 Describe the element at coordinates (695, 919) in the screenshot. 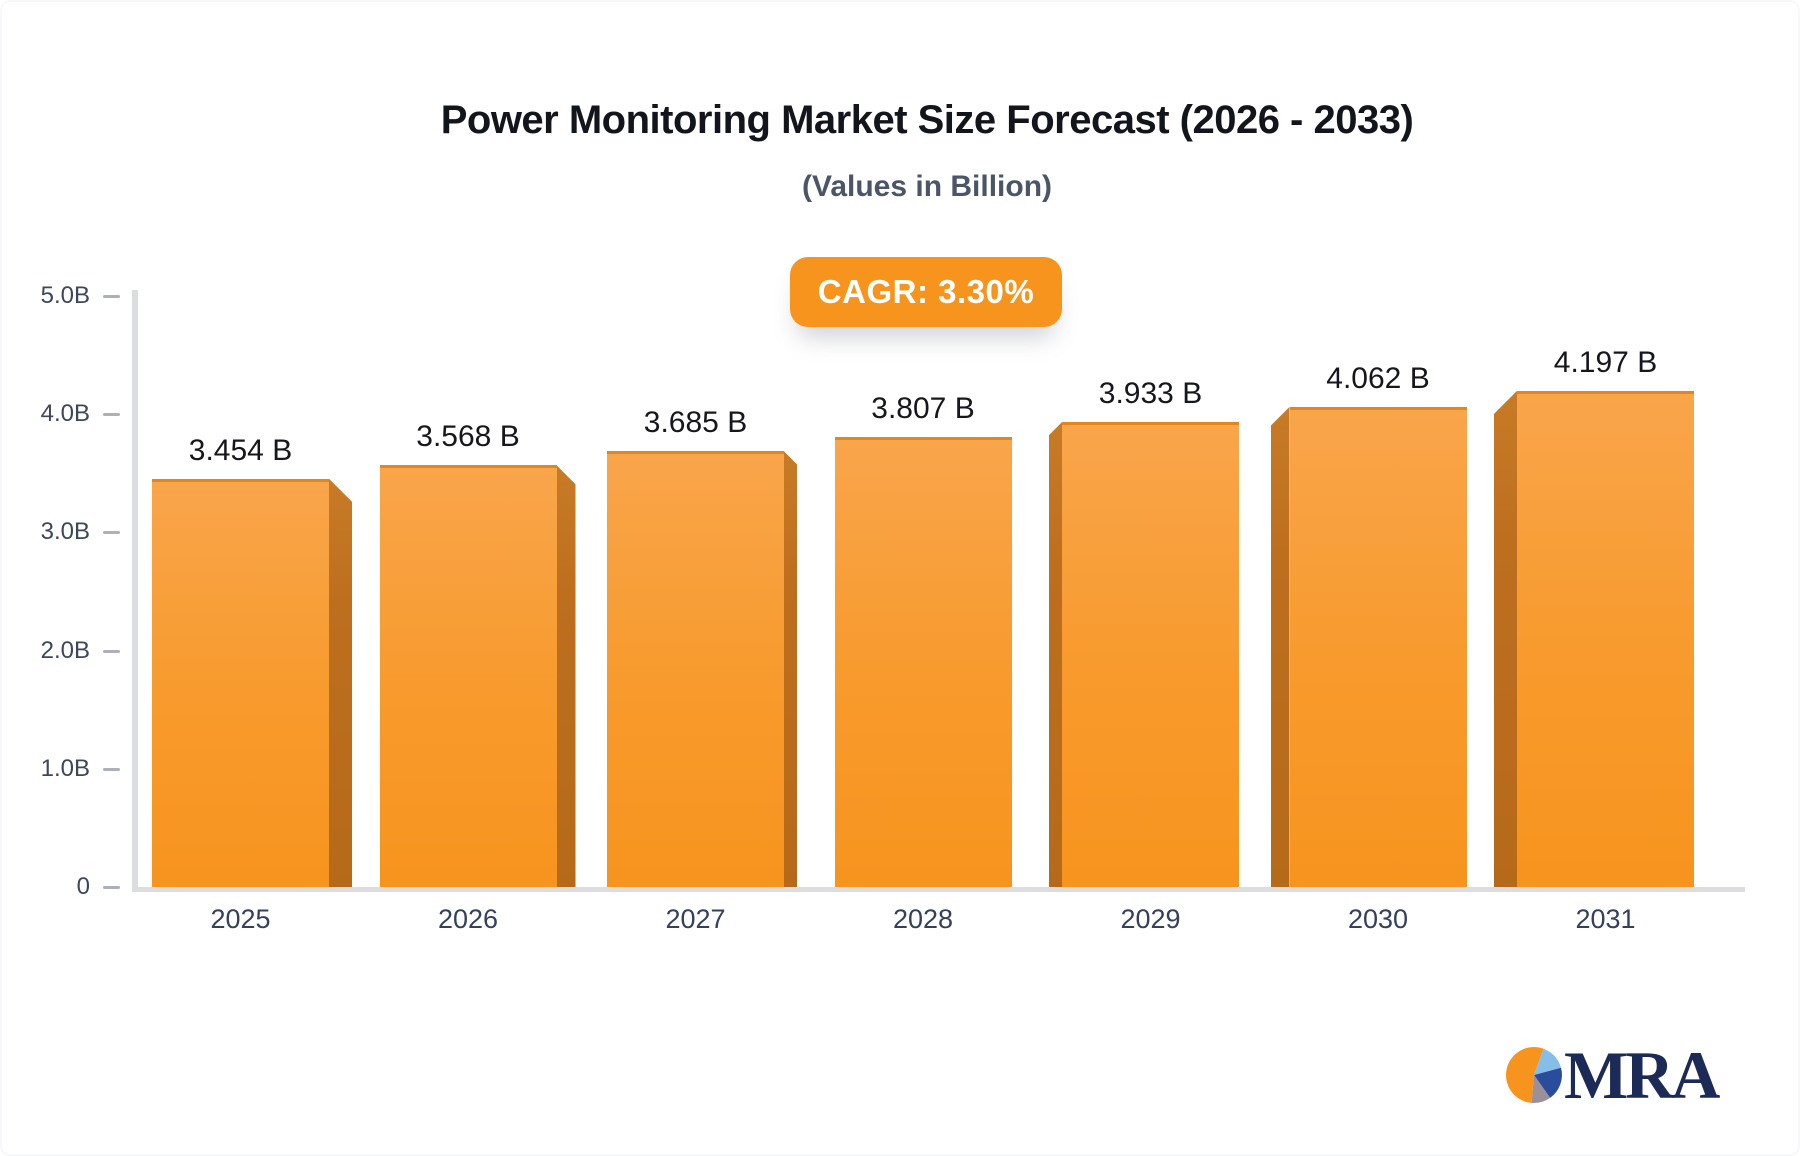

I see `x-axis-label-2027: 2027` at that location.